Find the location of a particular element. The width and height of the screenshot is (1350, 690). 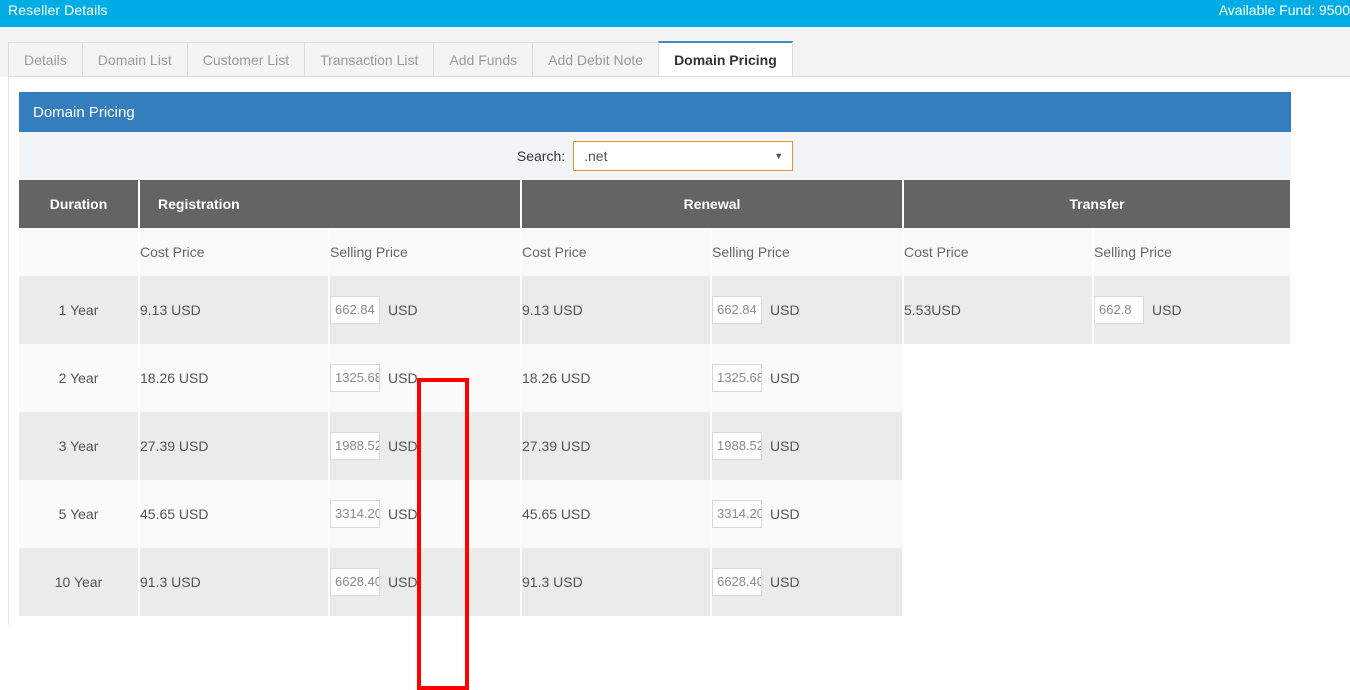

cell-renewal-selling-price: 1325.68 USD is located at coordinates (807, 378).